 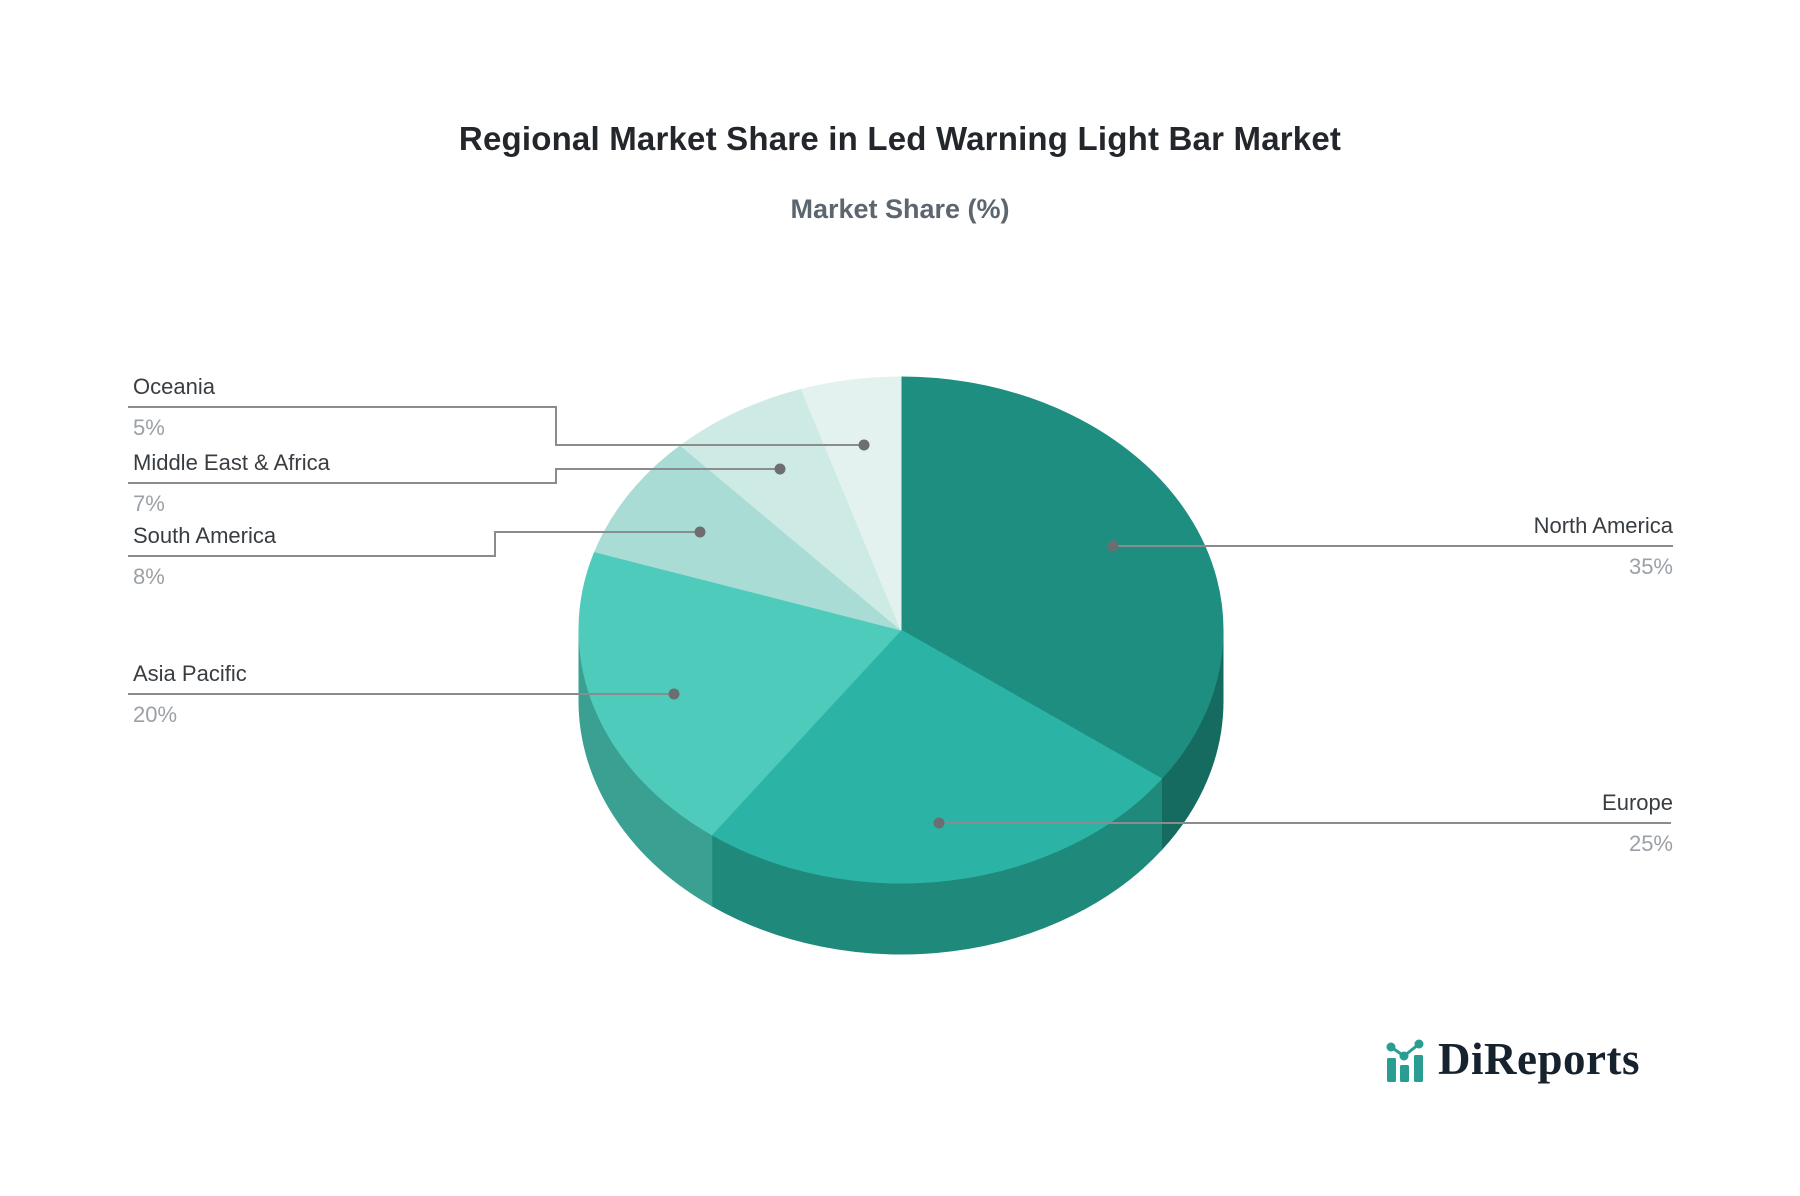 I want to click on value-europe: 25%, so click(x=1650, y=843).